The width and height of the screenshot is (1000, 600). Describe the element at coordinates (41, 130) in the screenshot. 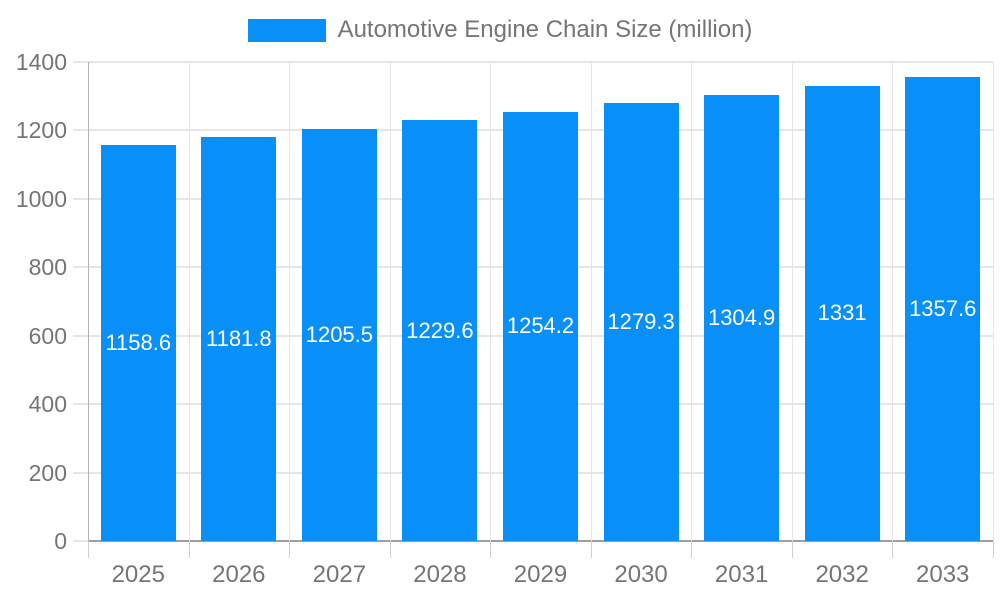

I see `y-axis-label: 1200` at that location.